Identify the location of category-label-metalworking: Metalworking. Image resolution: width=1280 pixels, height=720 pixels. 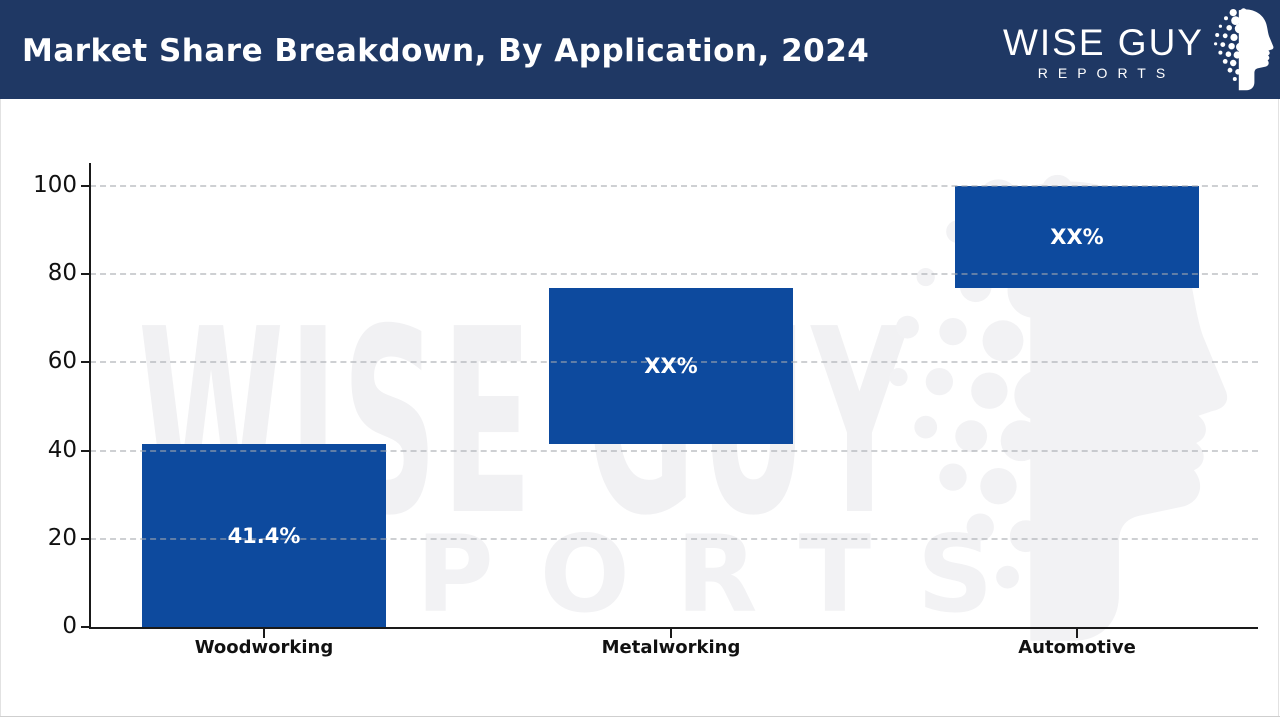
(671, 647).